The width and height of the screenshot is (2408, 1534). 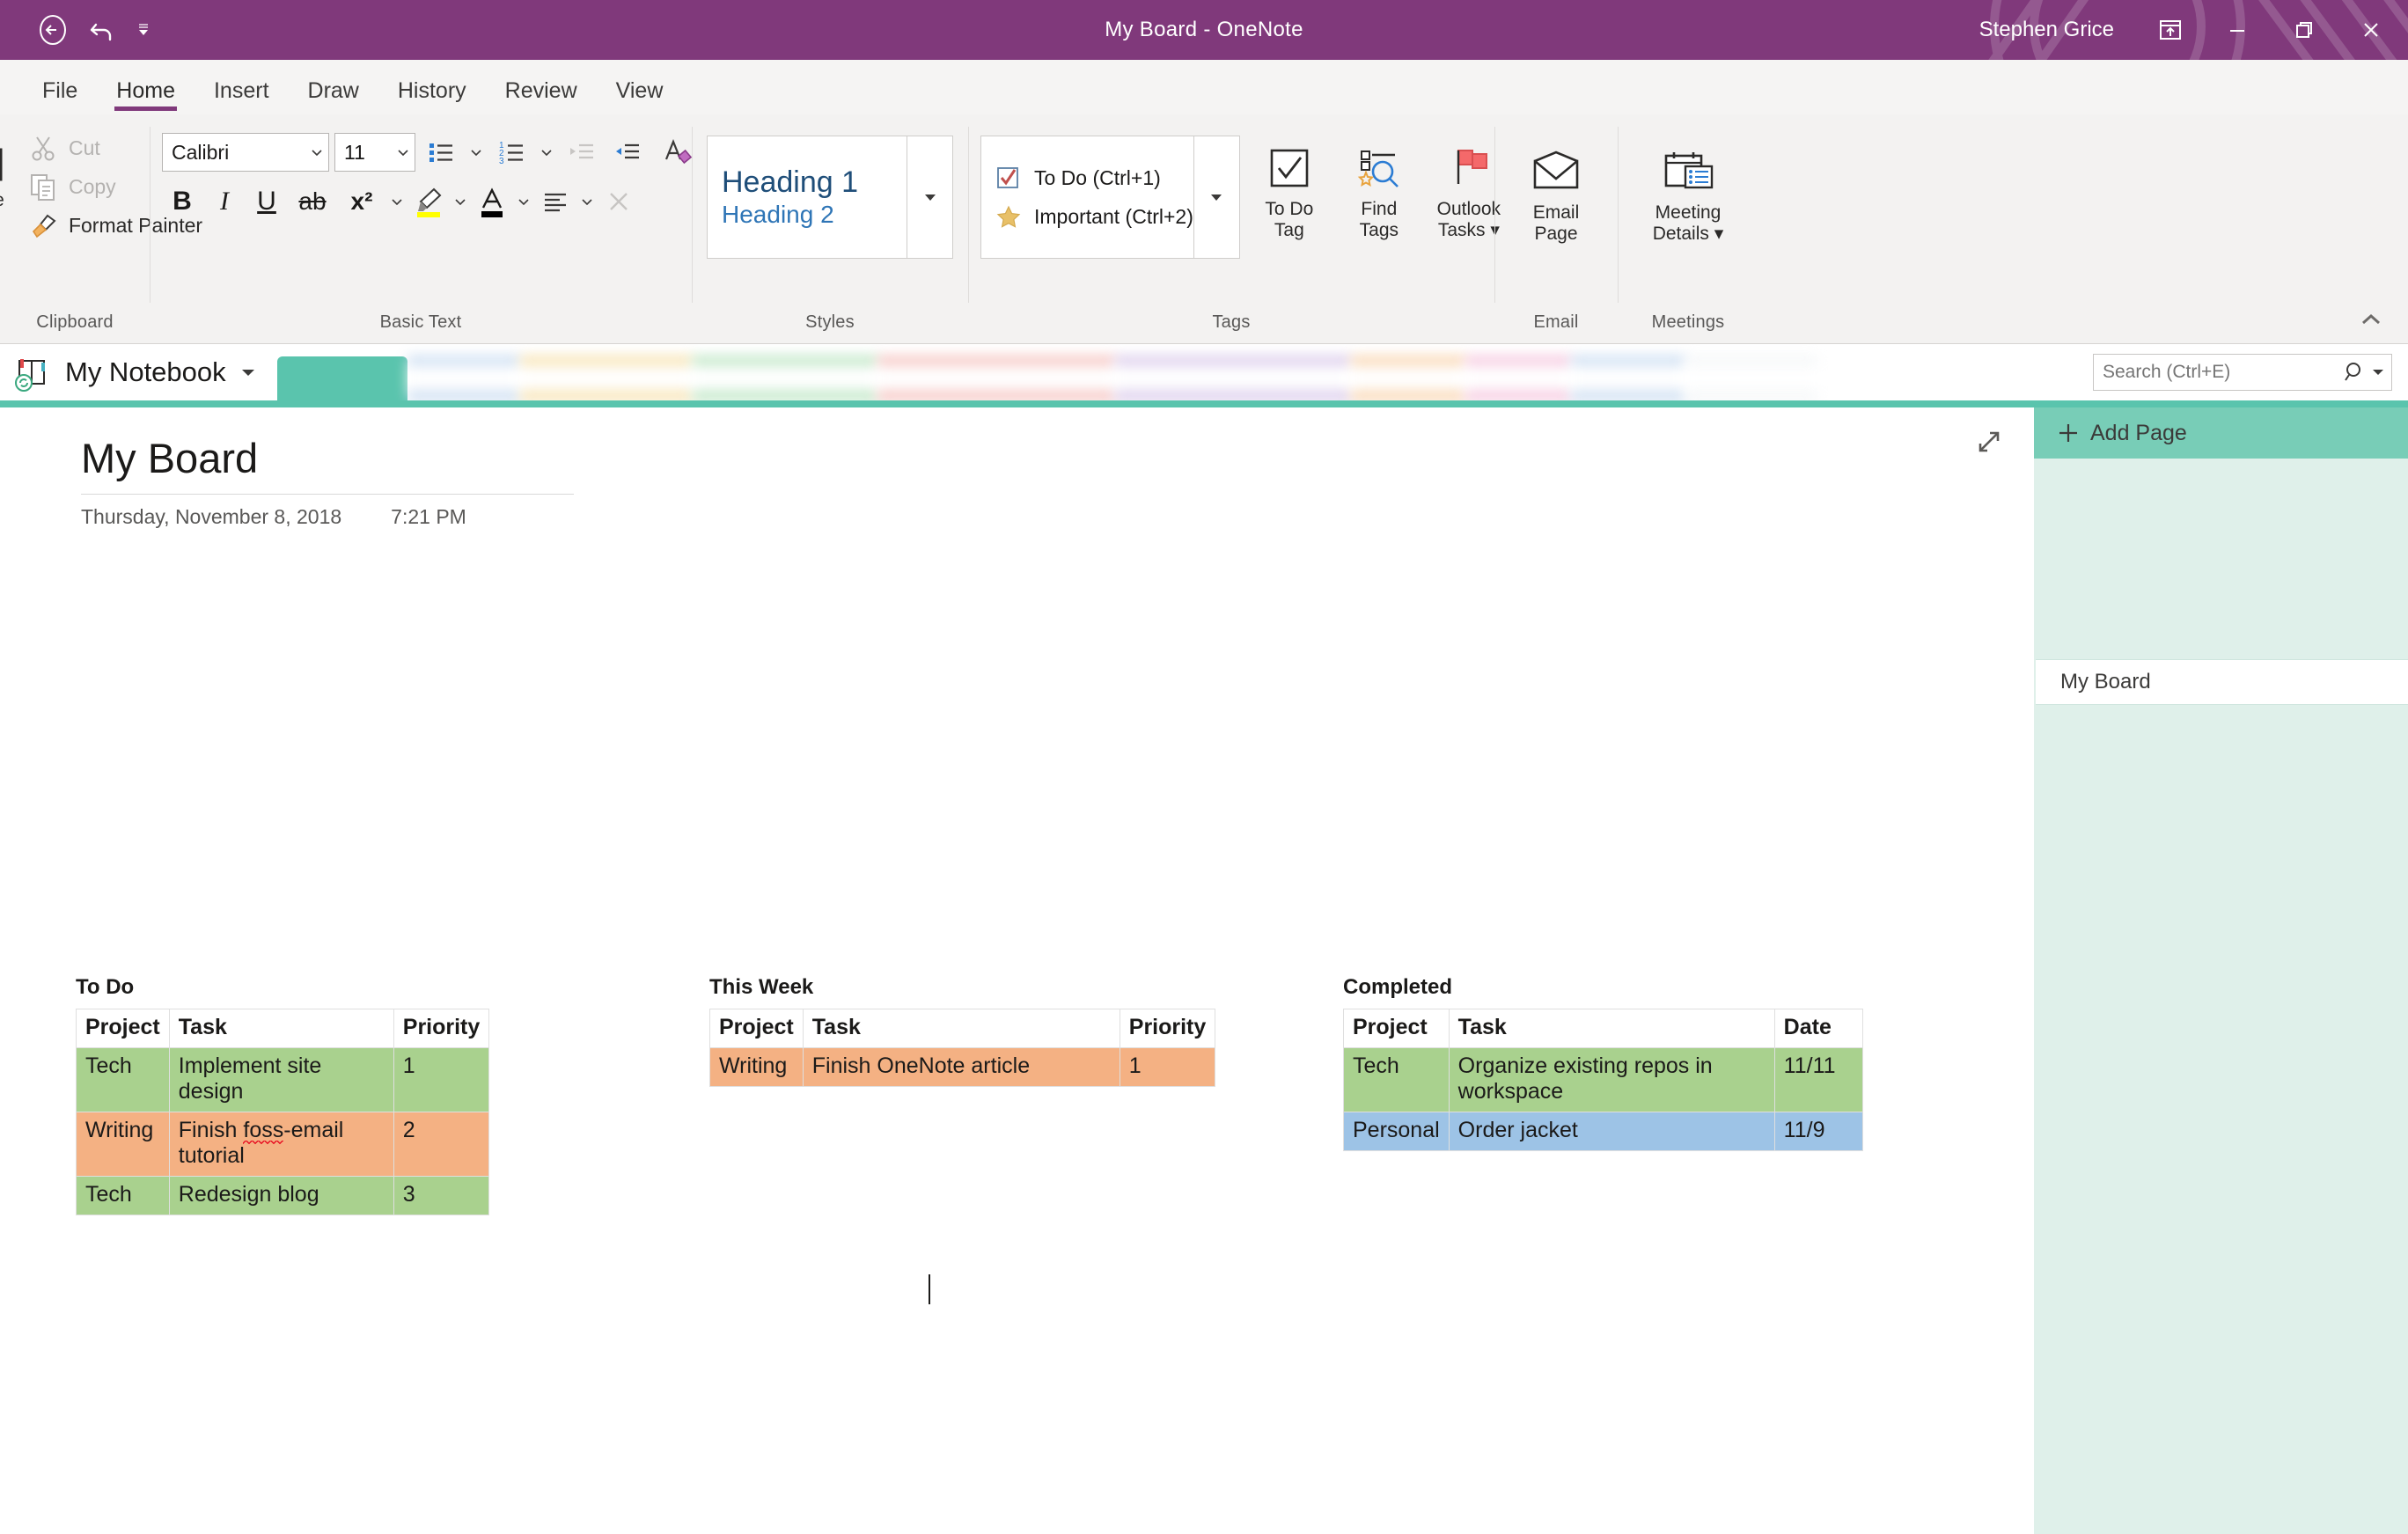 I want to click on collapse-ribbon-button, so click(x=2371, y=319).